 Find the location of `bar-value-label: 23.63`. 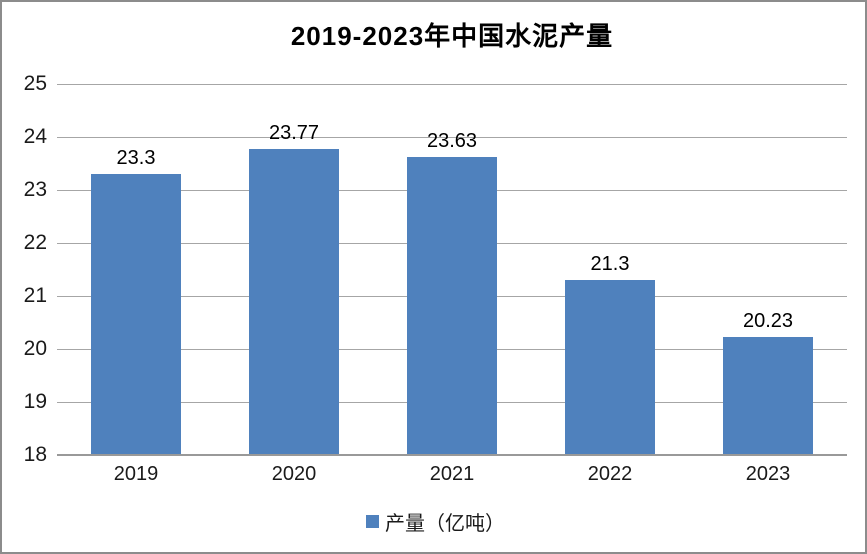

bar-value-label: 23.63 is located at coordinates (452, 140).